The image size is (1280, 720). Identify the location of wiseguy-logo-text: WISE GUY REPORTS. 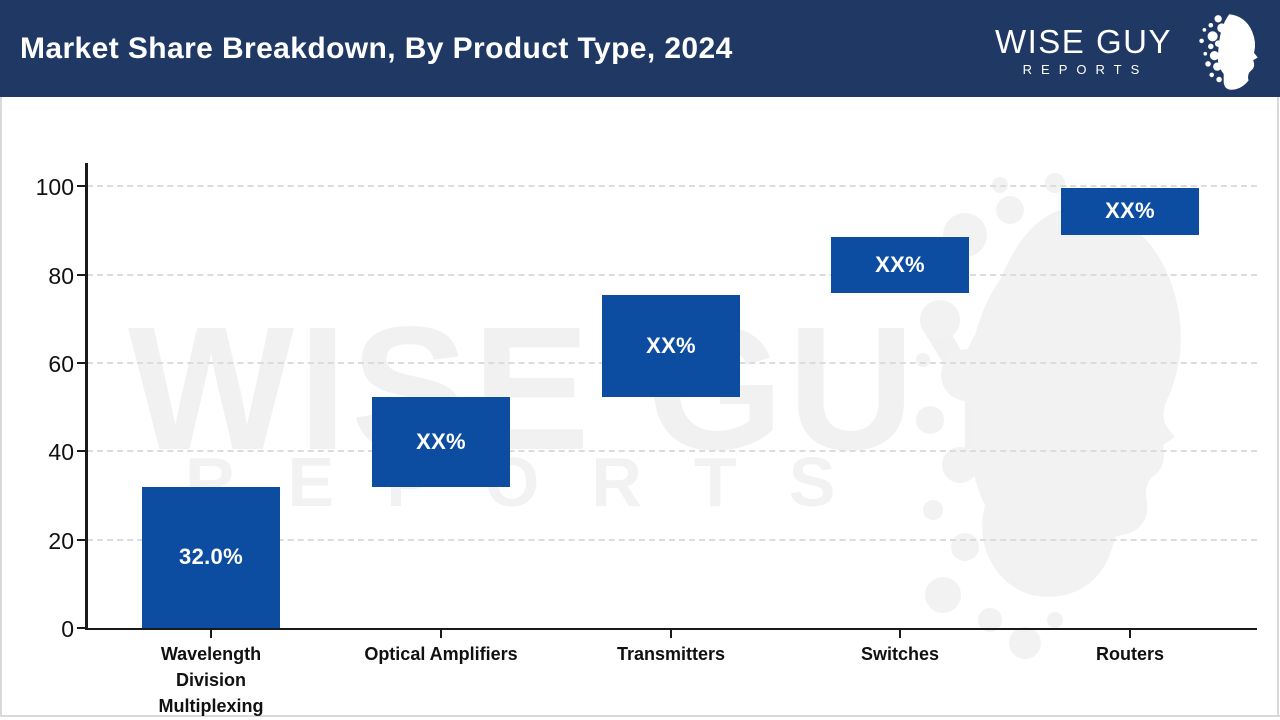
(1083, 50).